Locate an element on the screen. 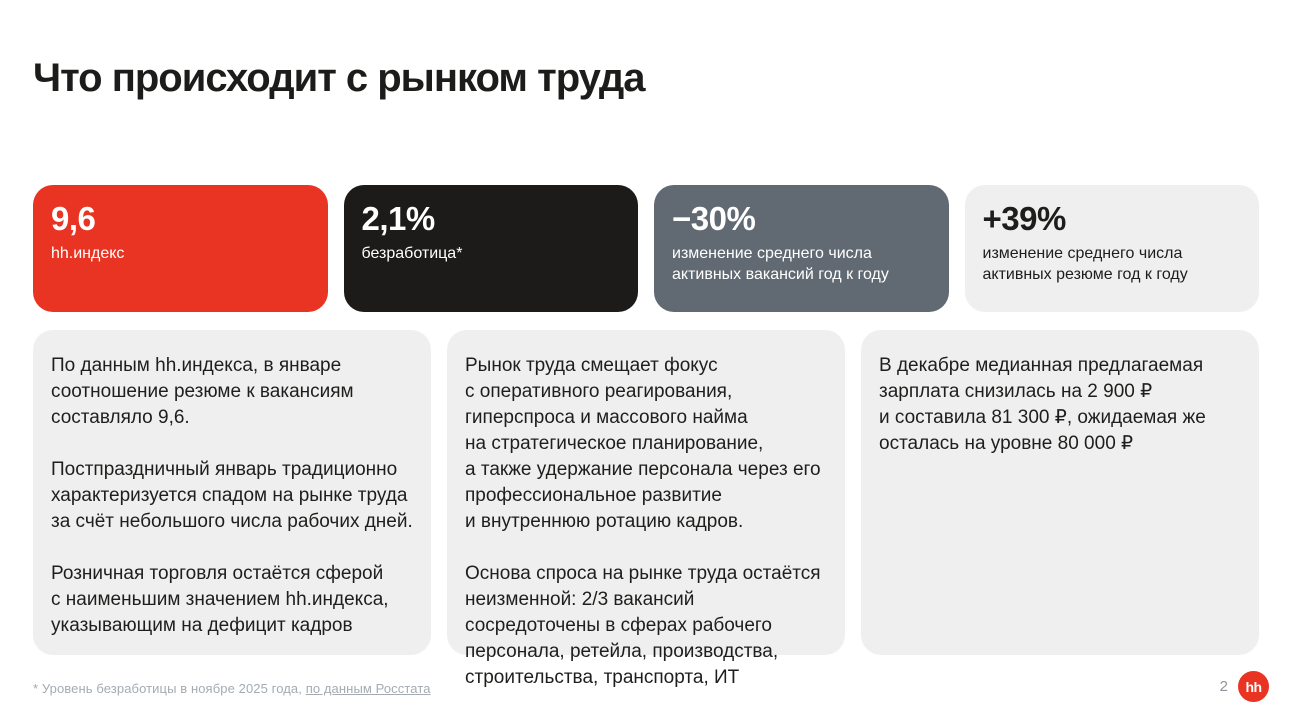  stat-value: 2,1% is located at coordinates (398, 218).